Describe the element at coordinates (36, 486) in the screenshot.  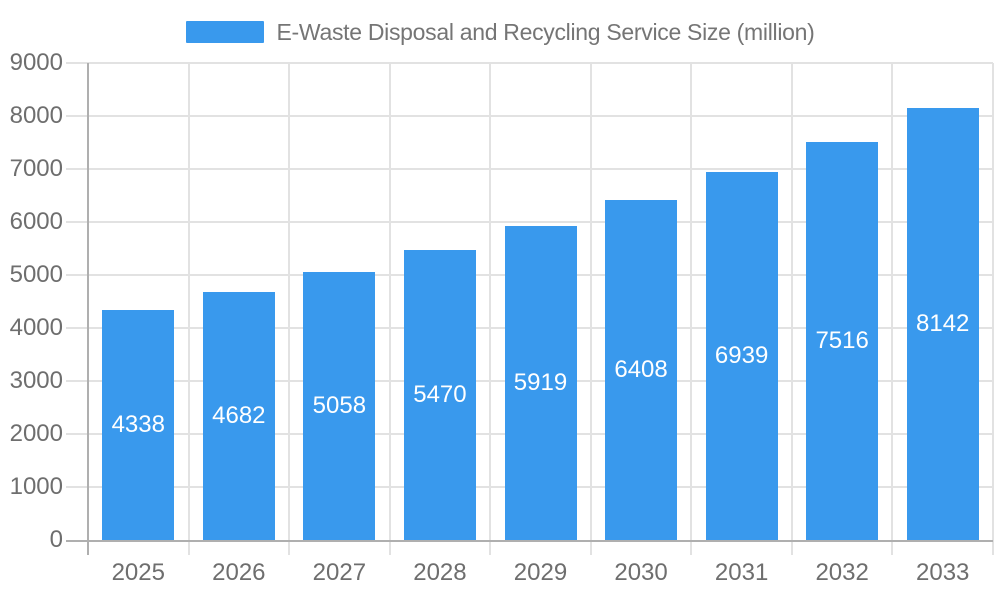
I see `y-tick-label: 1000` at that location.